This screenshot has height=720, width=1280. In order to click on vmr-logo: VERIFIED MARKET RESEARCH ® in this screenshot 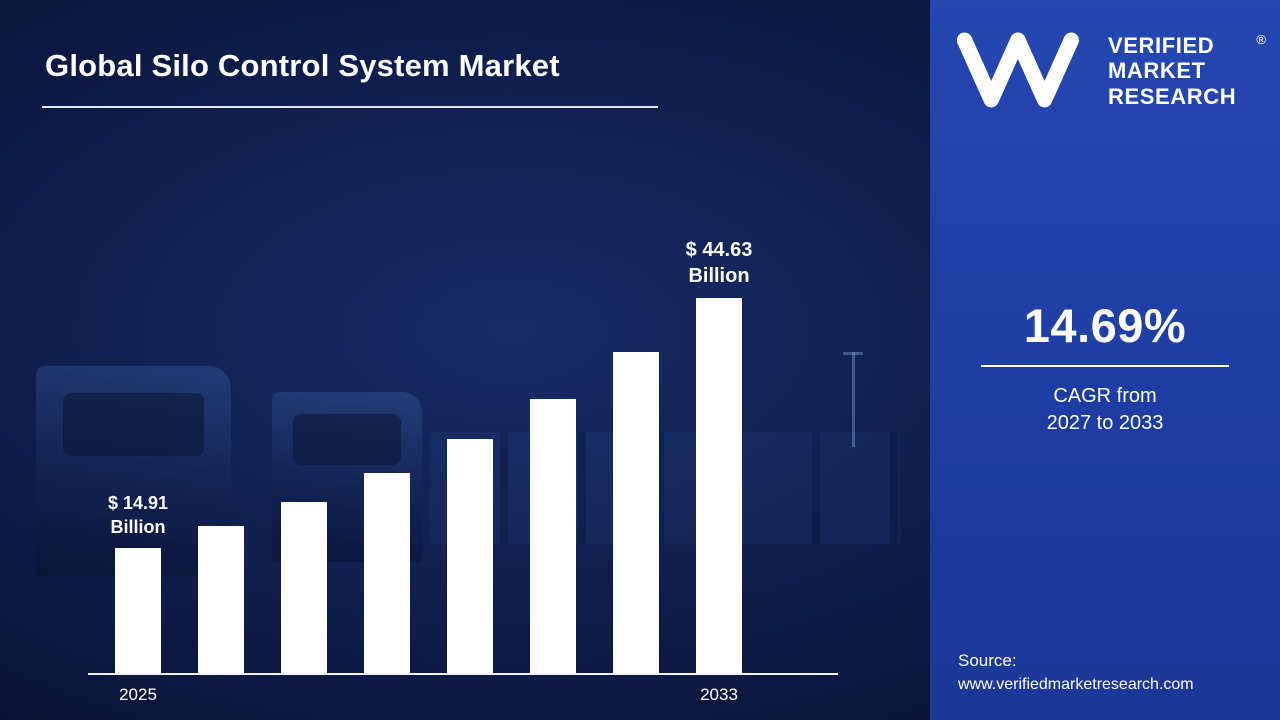, I will do `click(1106, 71)`.